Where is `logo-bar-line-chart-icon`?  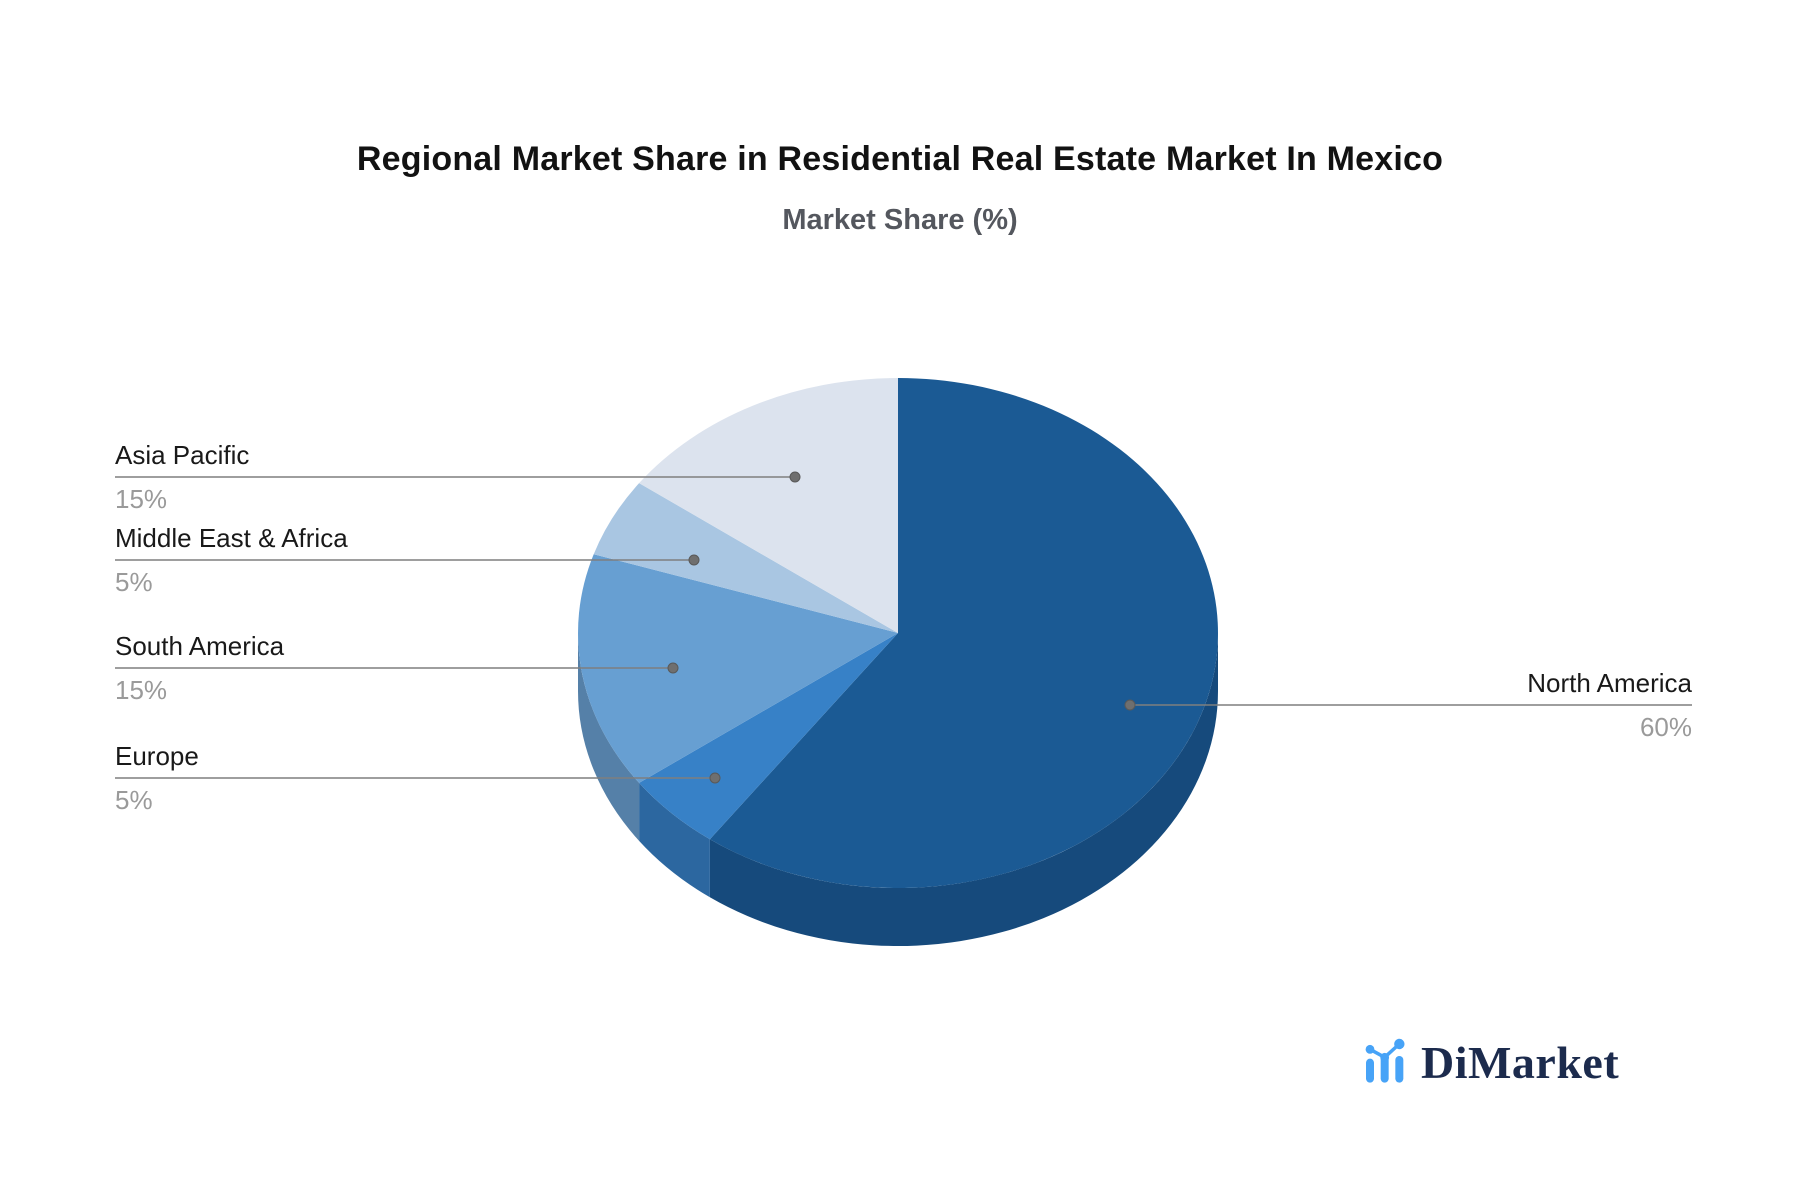 logo-bar-line-chart-icon is located at coordinates (1385, 1060).